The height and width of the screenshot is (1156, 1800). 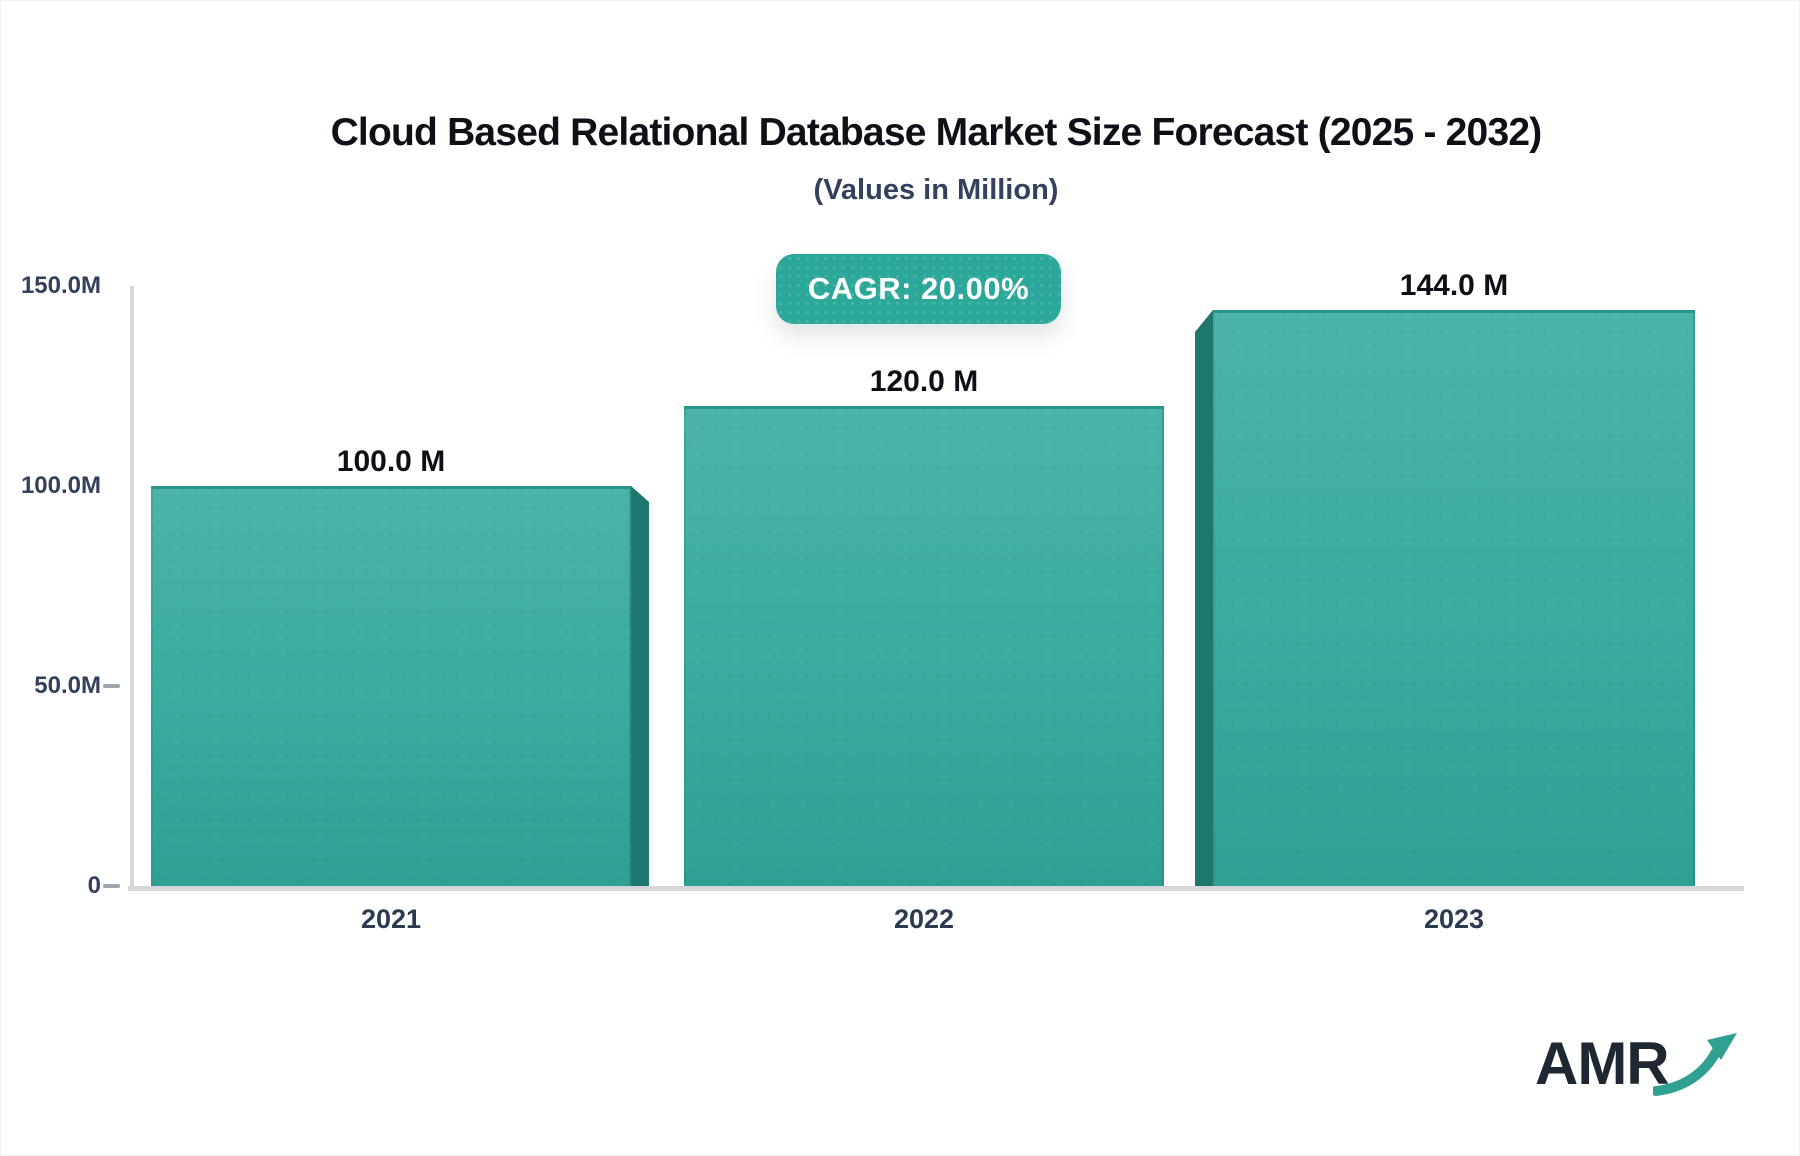 What do you see at coordinates (391, 919) in the screenshot?
I see `x-axis-label-2021: 2021` at bounding box center [391, 919].